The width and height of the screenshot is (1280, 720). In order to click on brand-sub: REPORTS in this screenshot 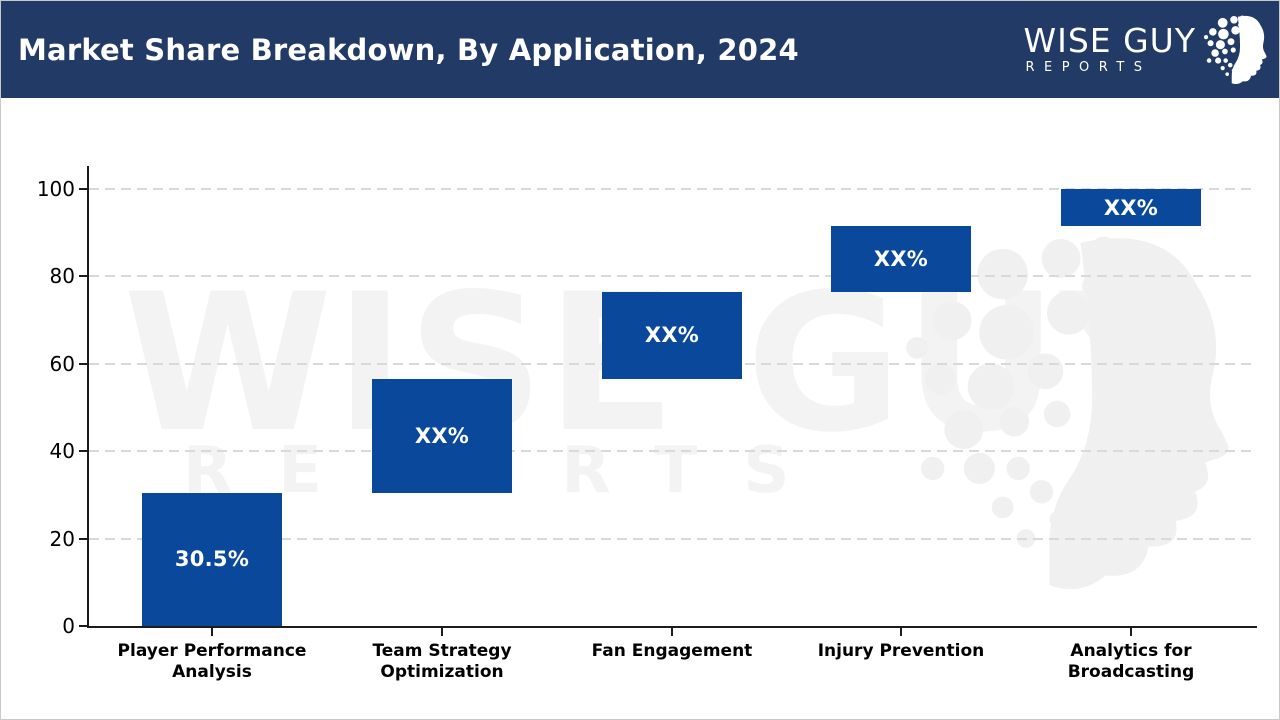, I will do `click(1088, 68)`.